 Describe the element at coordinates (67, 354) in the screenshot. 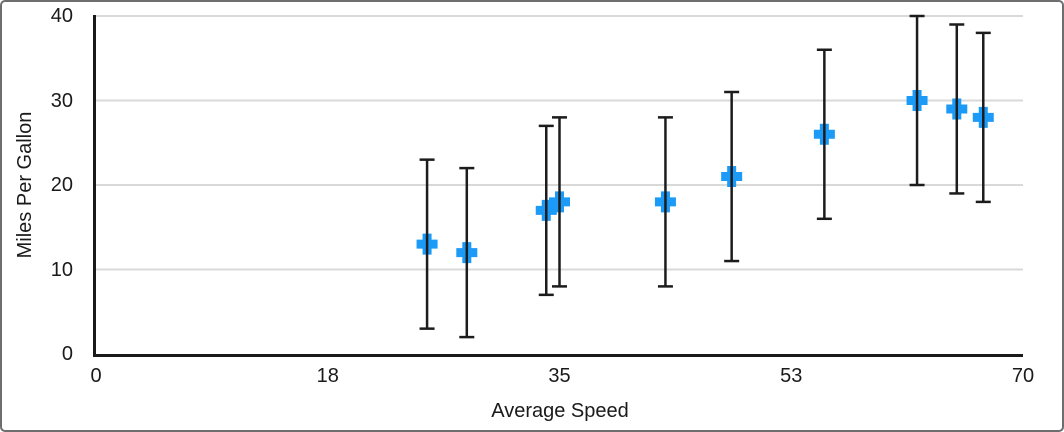

I see `y-tick-label: 0` at that location.